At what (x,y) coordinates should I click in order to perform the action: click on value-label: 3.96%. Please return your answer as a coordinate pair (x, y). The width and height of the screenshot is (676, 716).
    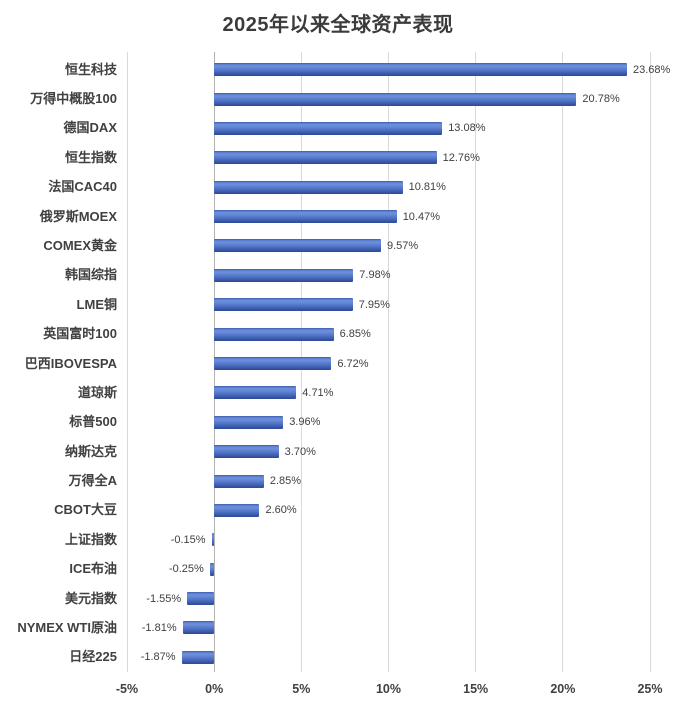
    Looking at the image, I should click on (305, 422).